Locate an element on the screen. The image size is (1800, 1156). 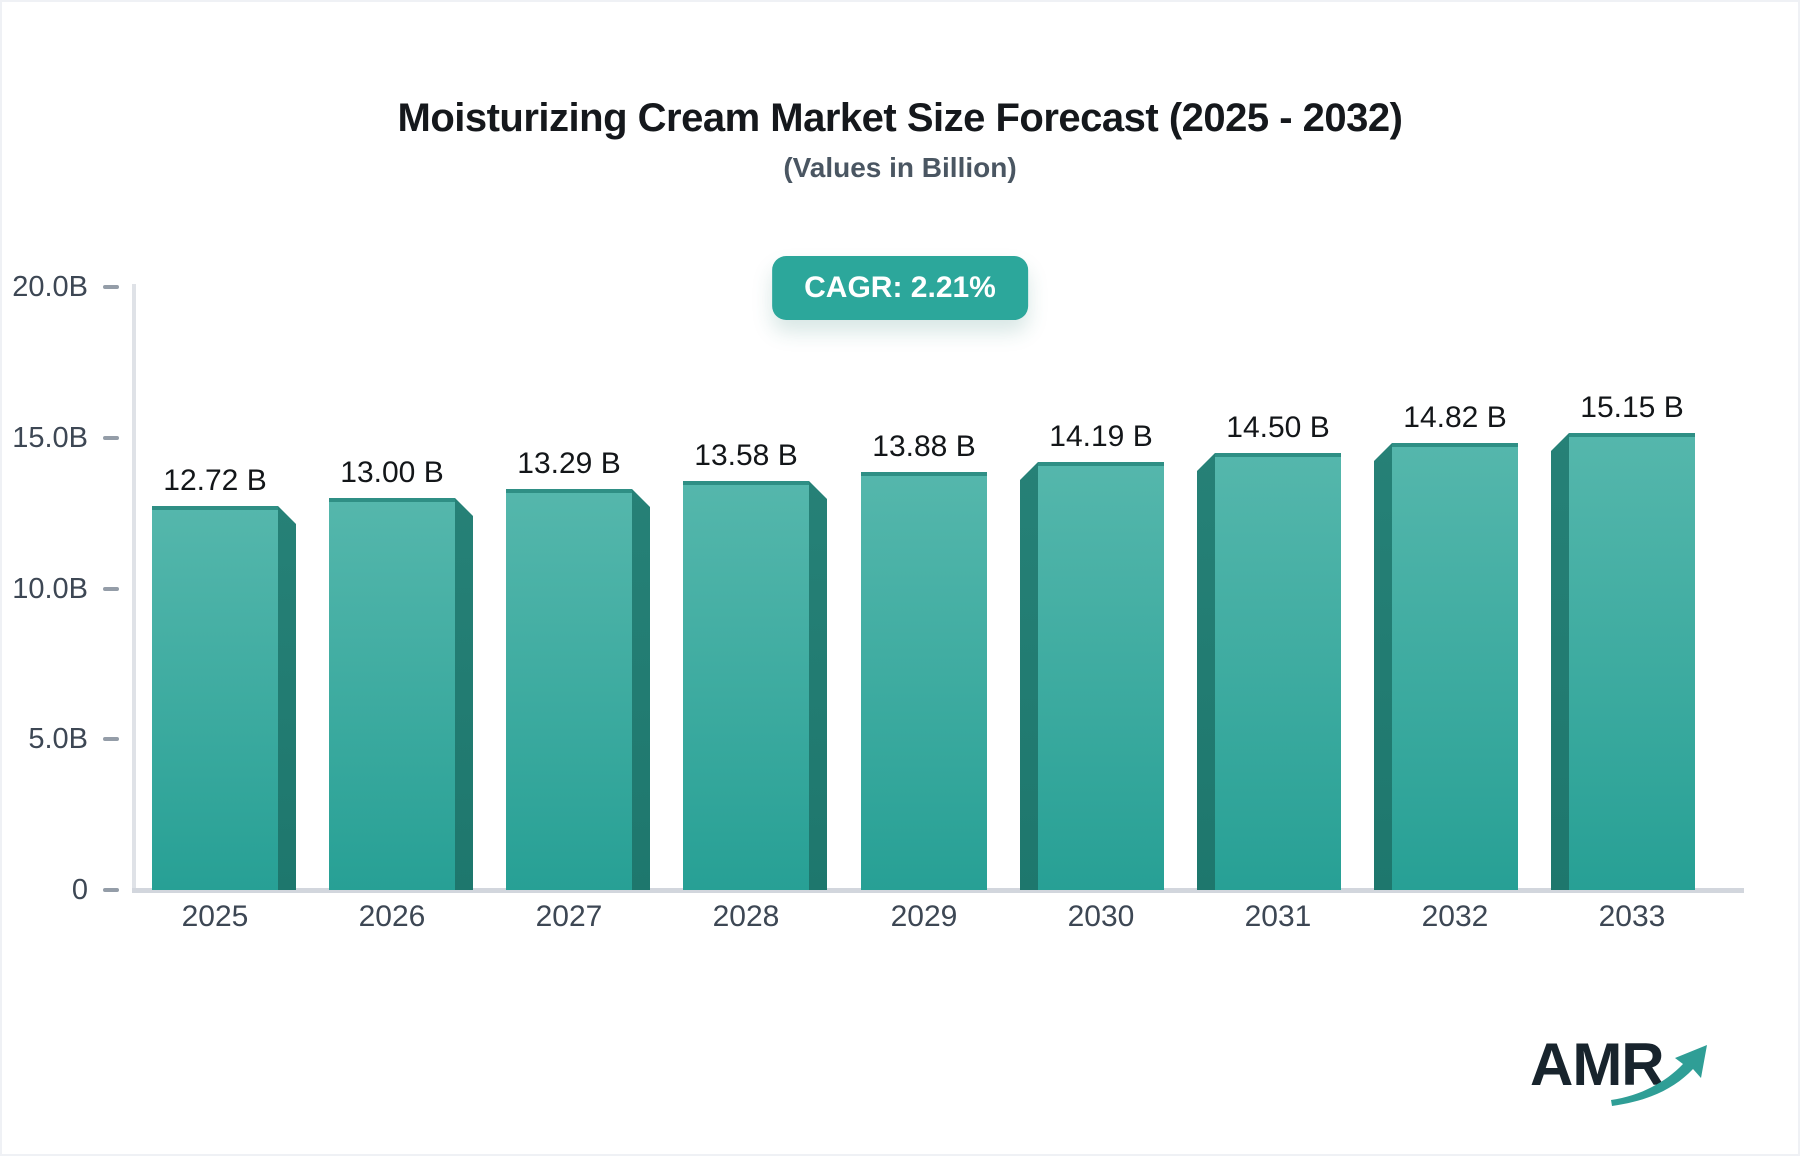
y-axis-line is located at coordinates (134, 588).